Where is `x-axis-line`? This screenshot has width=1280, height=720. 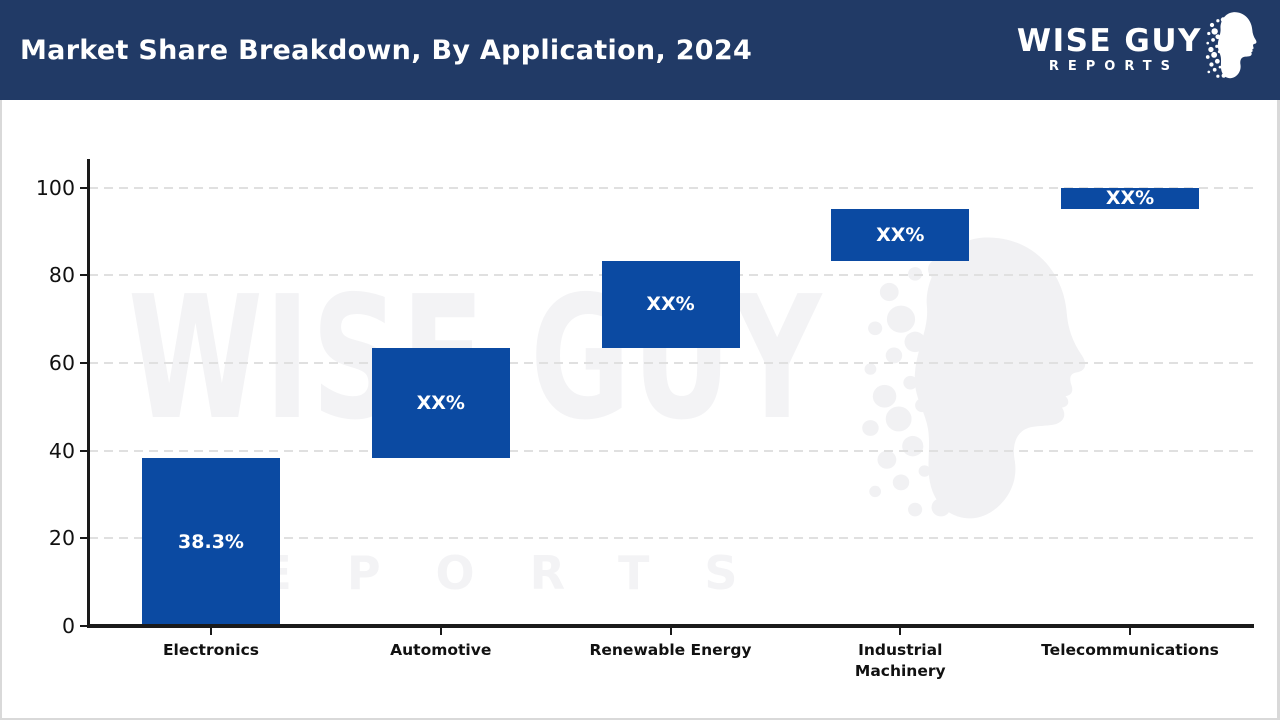
x-axis-line is located at coordinates (670, 626).